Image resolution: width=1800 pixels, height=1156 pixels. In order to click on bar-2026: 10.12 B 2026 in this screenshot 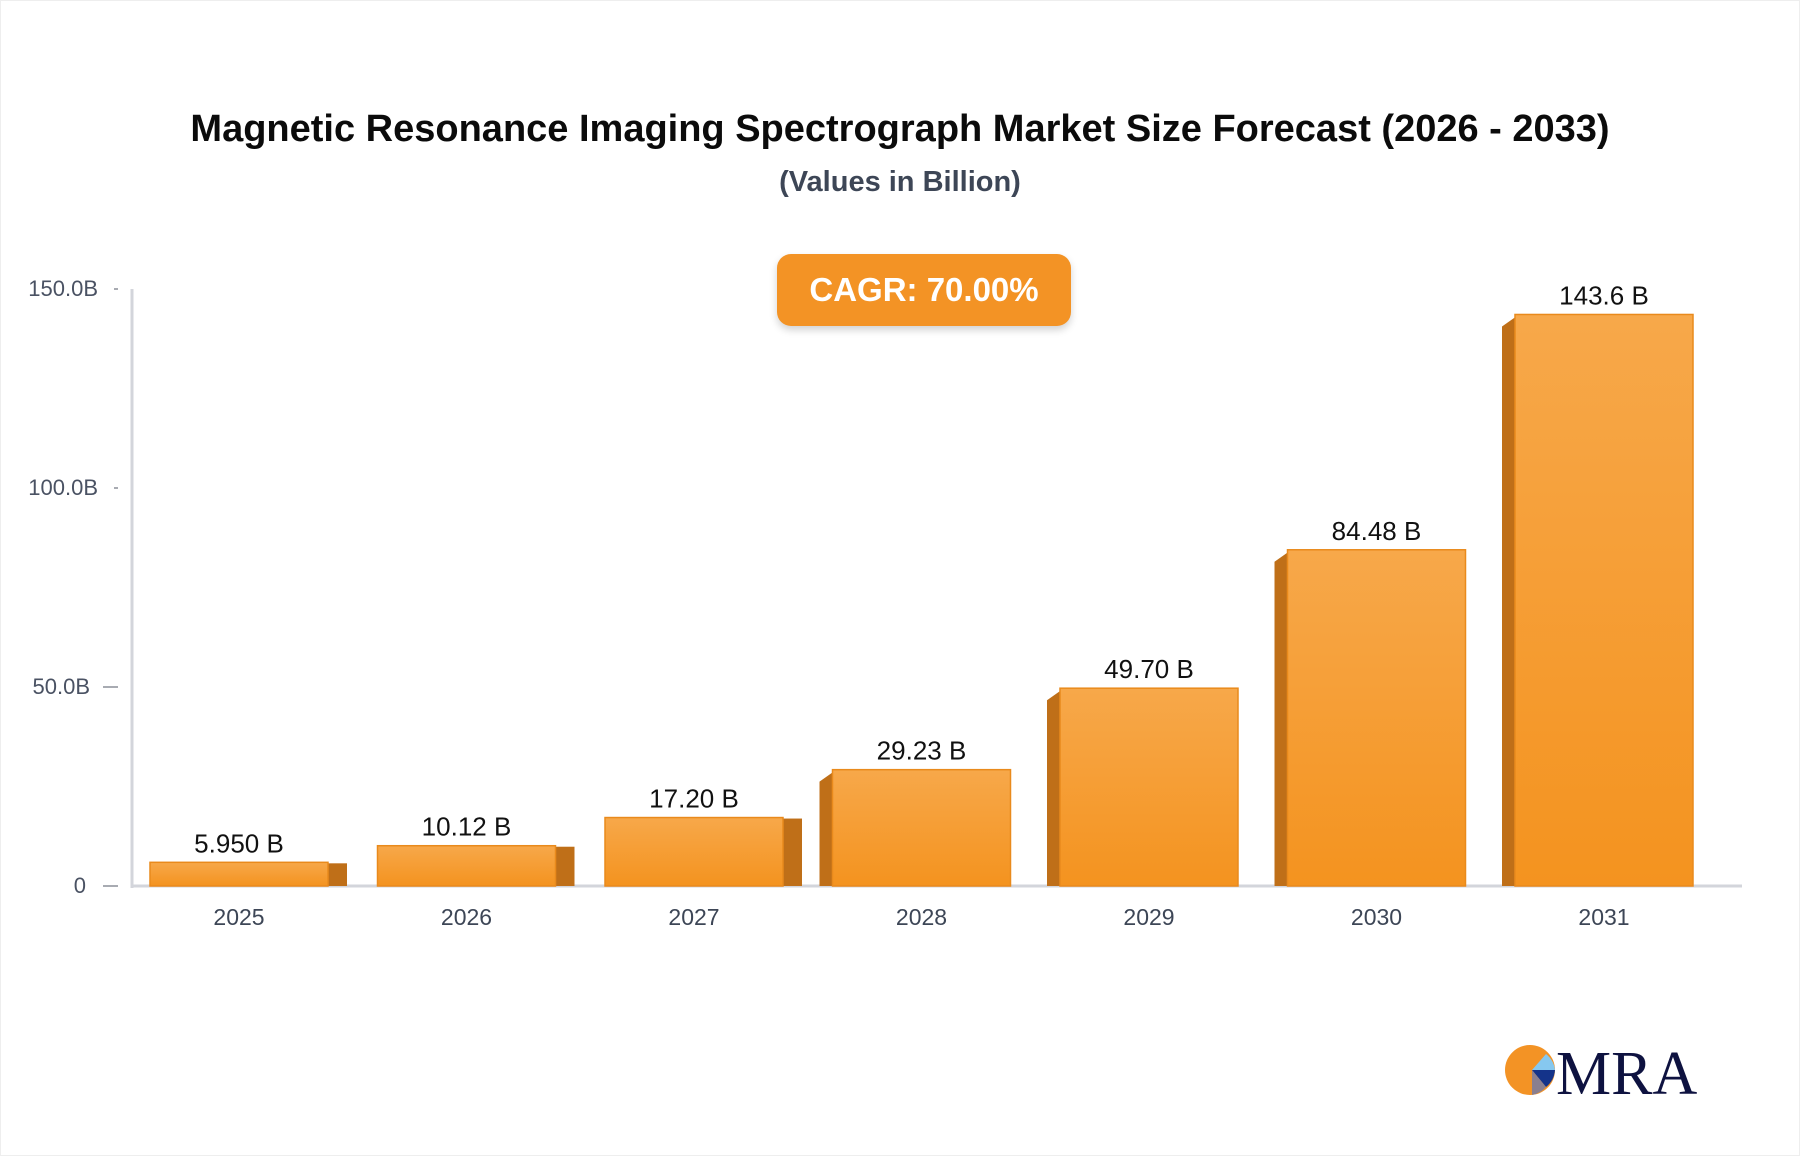, I will do `click(475, 871)`.